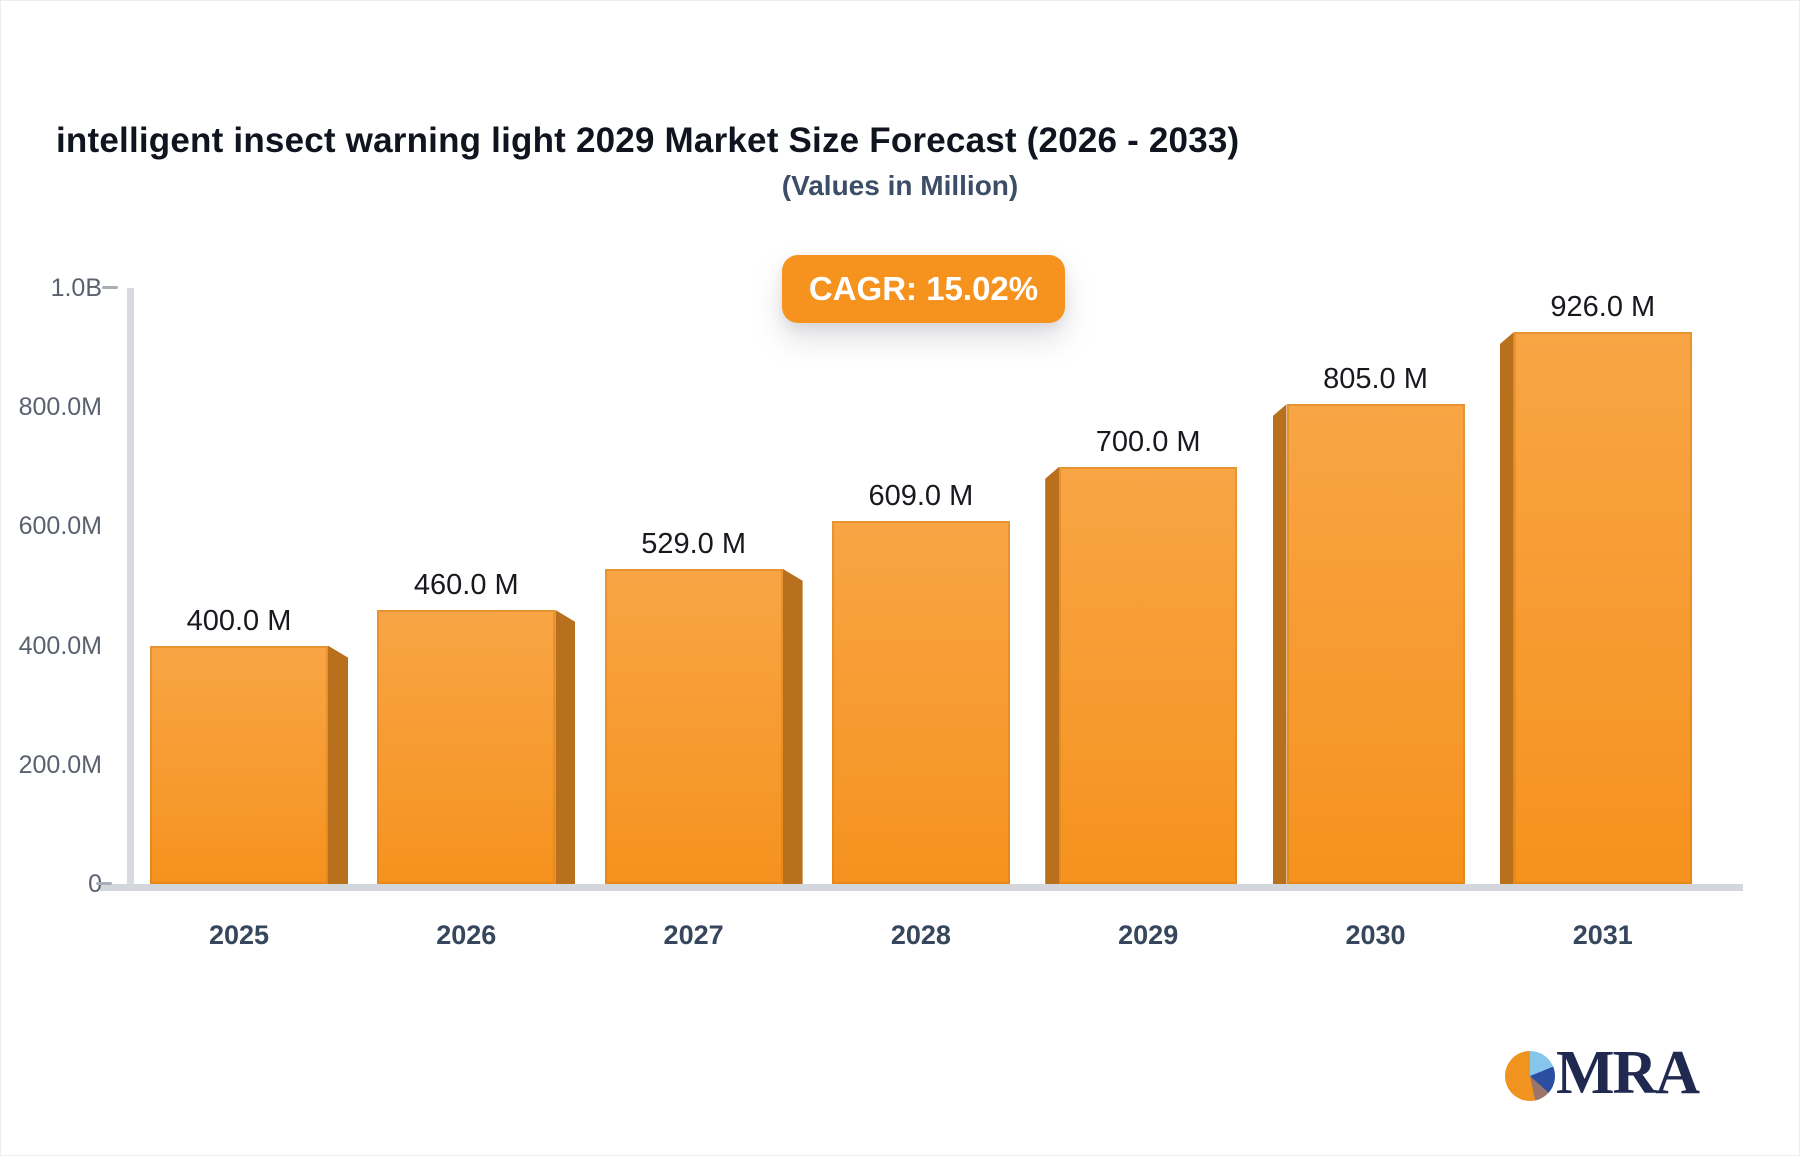  I want to click on bar-side-2031, so click(1506, 608).